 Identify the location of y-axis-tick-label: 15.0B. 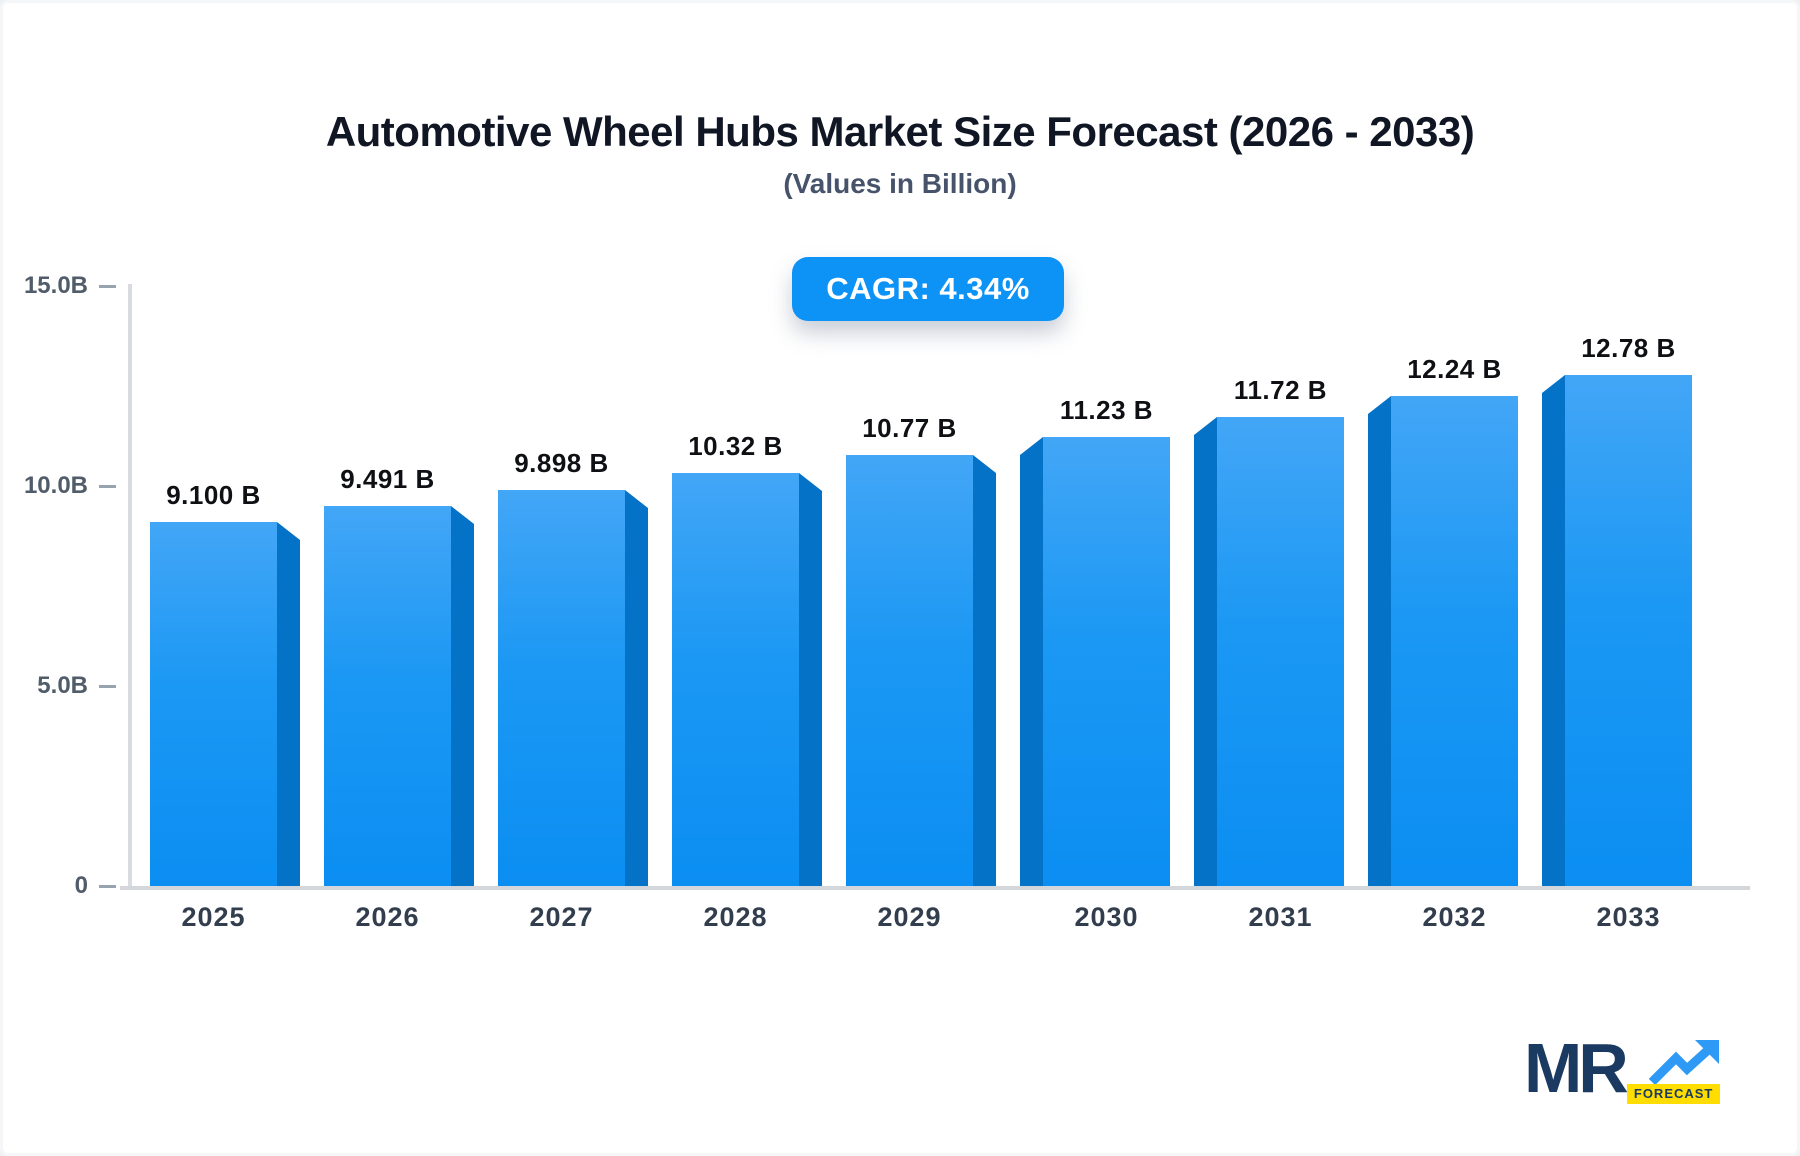
(55, 285).